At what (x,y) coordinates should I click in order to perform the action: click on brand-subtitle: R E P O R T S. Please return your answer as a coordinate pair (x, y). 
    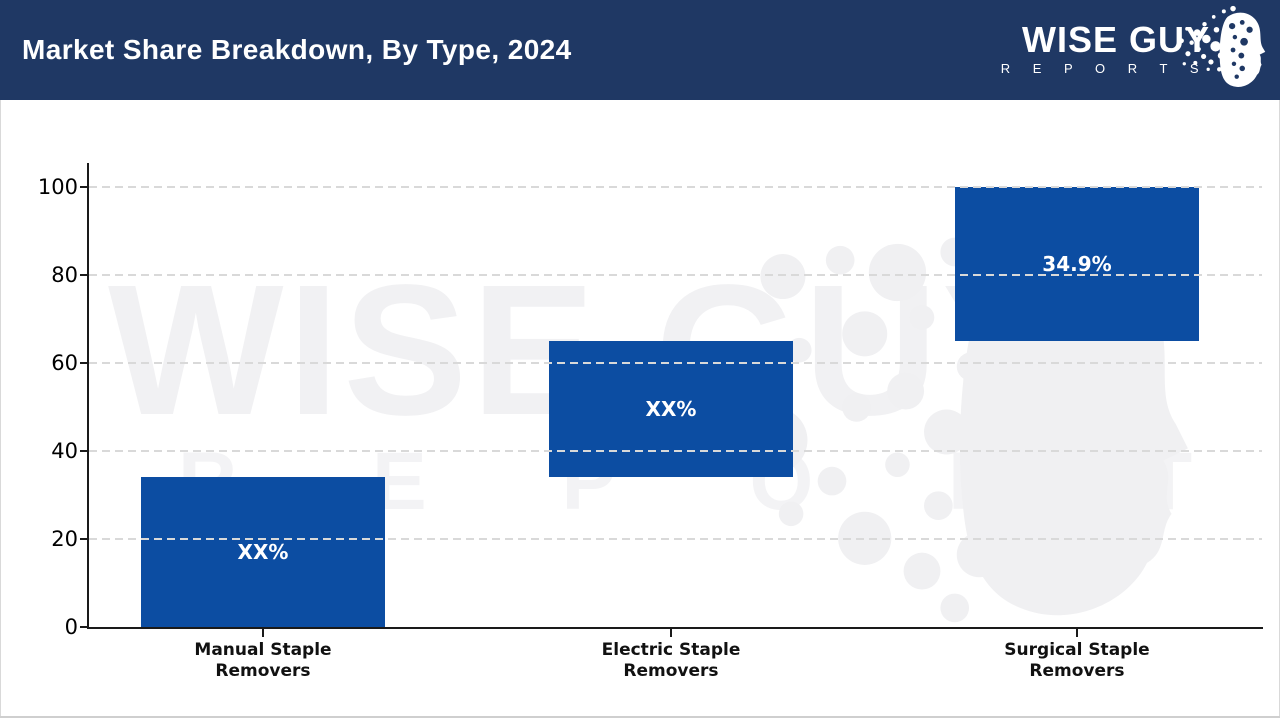
    Looking at the image, I should click on (1104, 68).